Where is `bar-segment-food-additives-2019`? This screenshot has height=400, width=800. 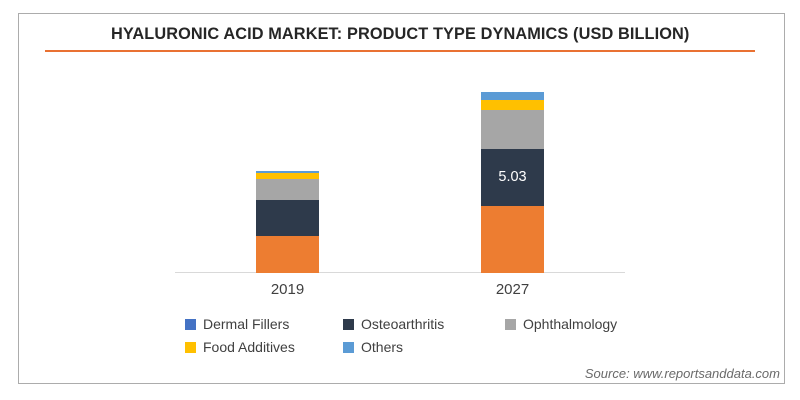 bar-segment-food-additives-2019 is located at coordinates (287, 176).